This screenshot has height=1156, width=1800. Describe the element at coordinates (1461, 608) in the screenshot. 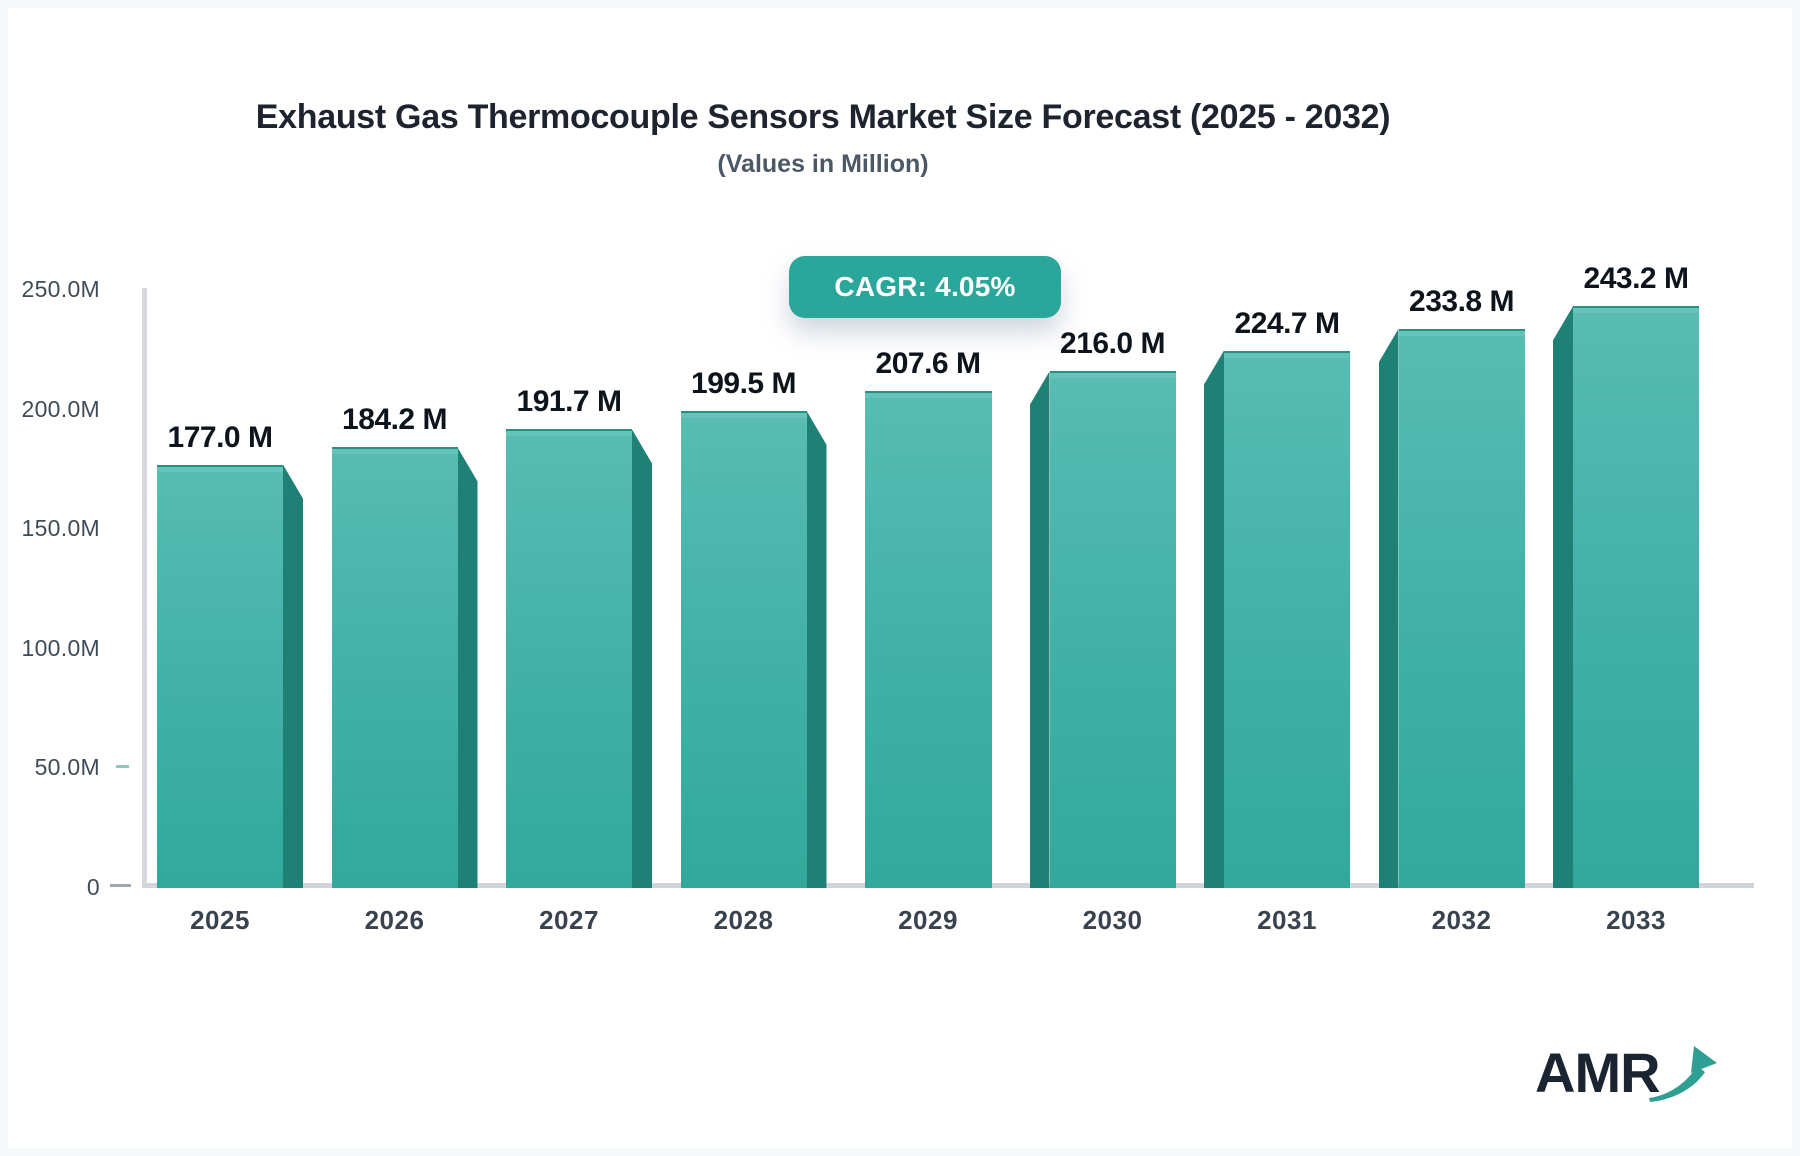

I see `bar-2032` at that location.